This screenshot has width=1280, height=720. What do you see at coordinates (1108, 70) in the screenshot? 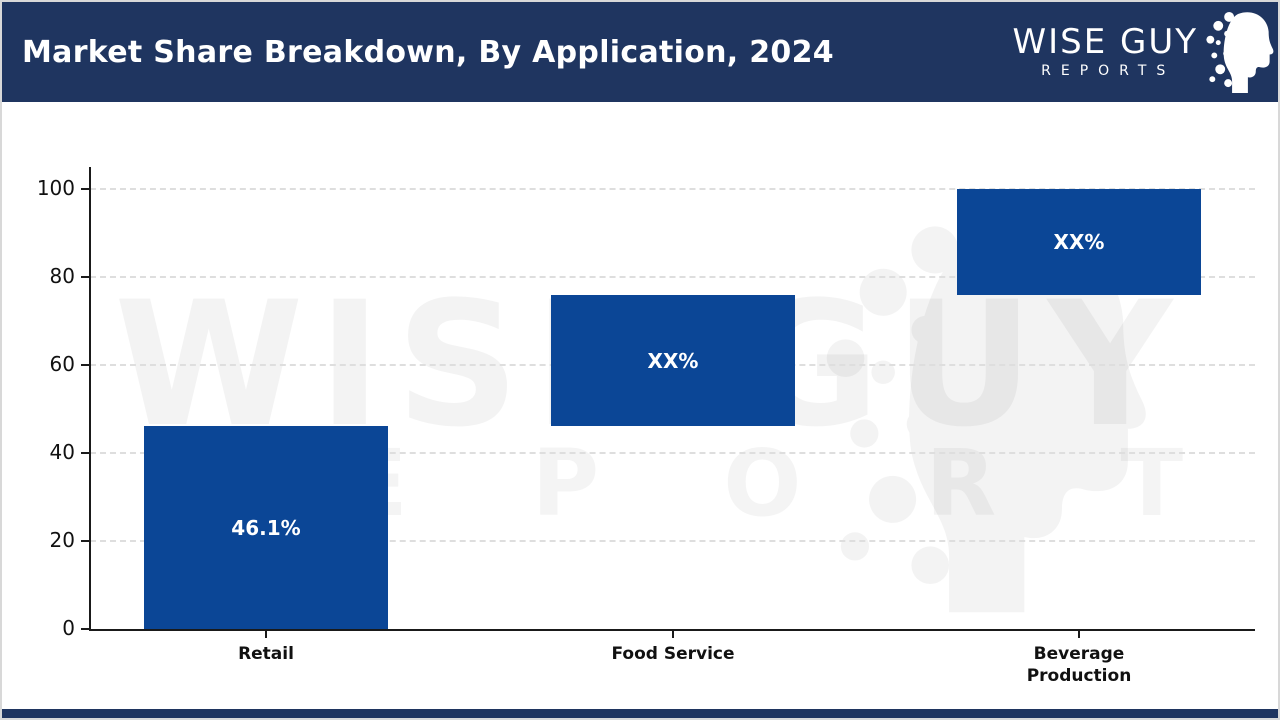
I see `logo-reports-label: REPORTS` at bounding box center [1108, 70].